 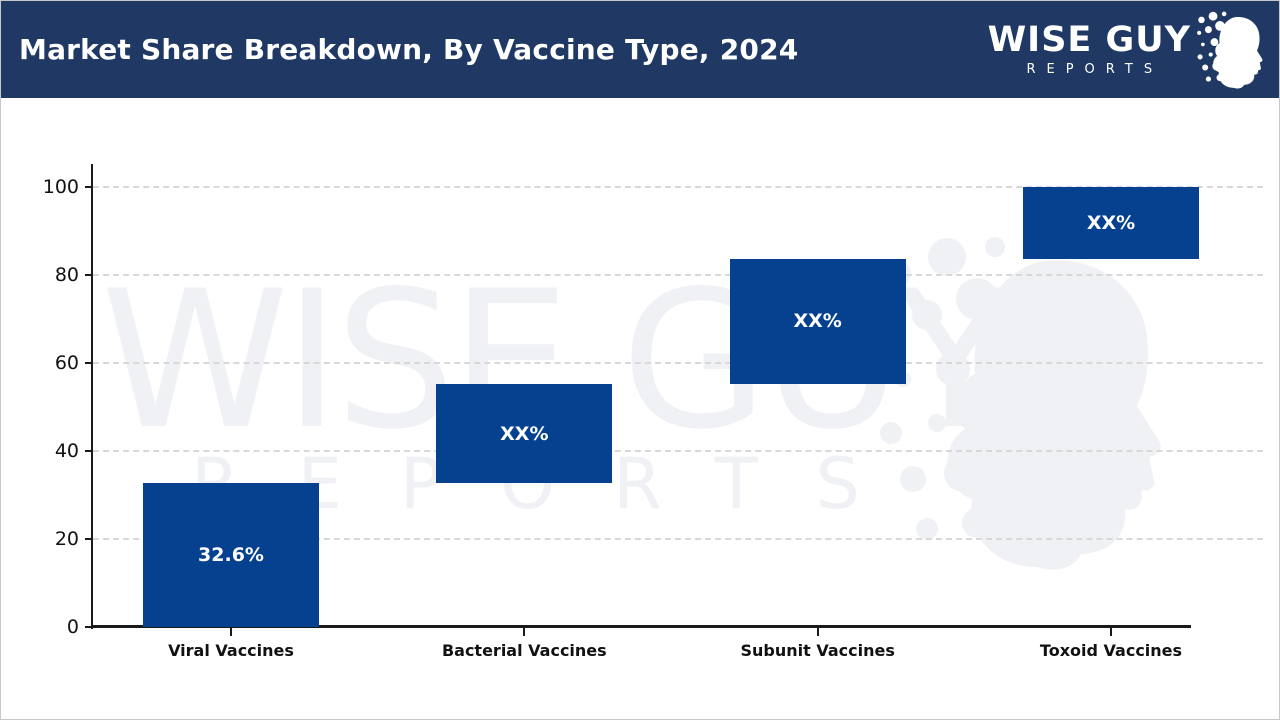 I want to click on y-axis-tick-label: 60, so click(x=66, y=362).